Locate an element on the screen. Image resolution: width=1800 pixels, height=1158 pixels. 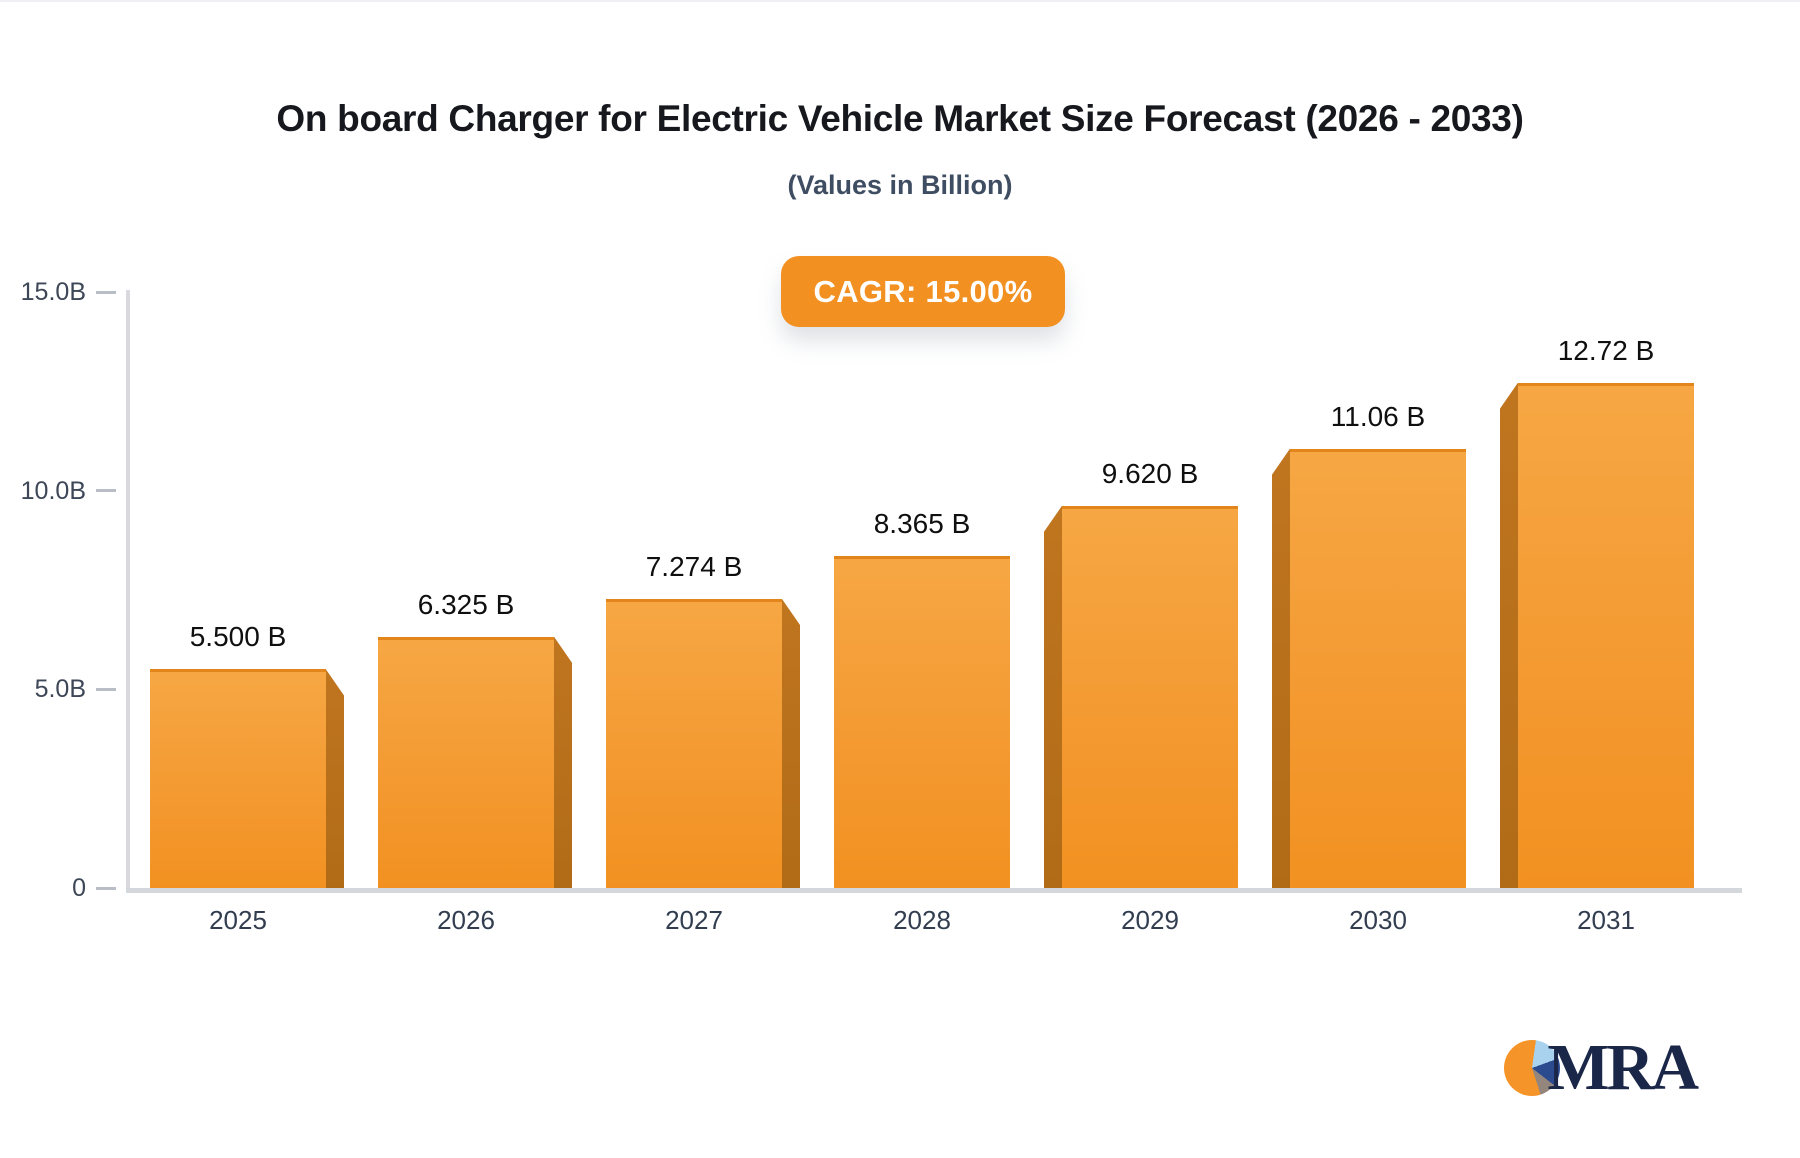
logo-text: MRA is located at coordinates (1623, 1067).